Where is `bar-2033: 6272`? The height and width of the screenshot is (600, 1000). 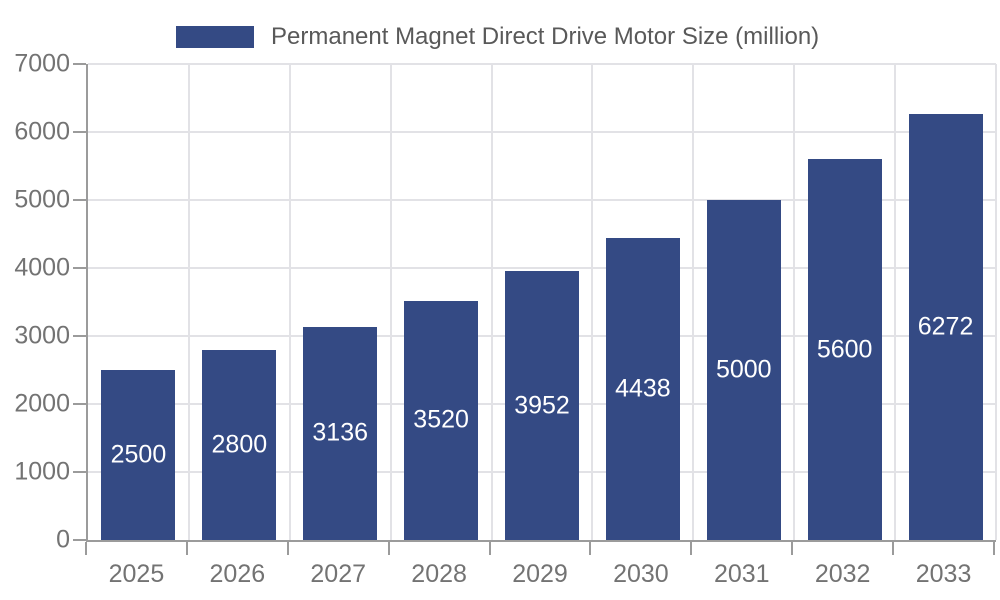
bar-2033: 6272 is located at coordinates (945, 326).